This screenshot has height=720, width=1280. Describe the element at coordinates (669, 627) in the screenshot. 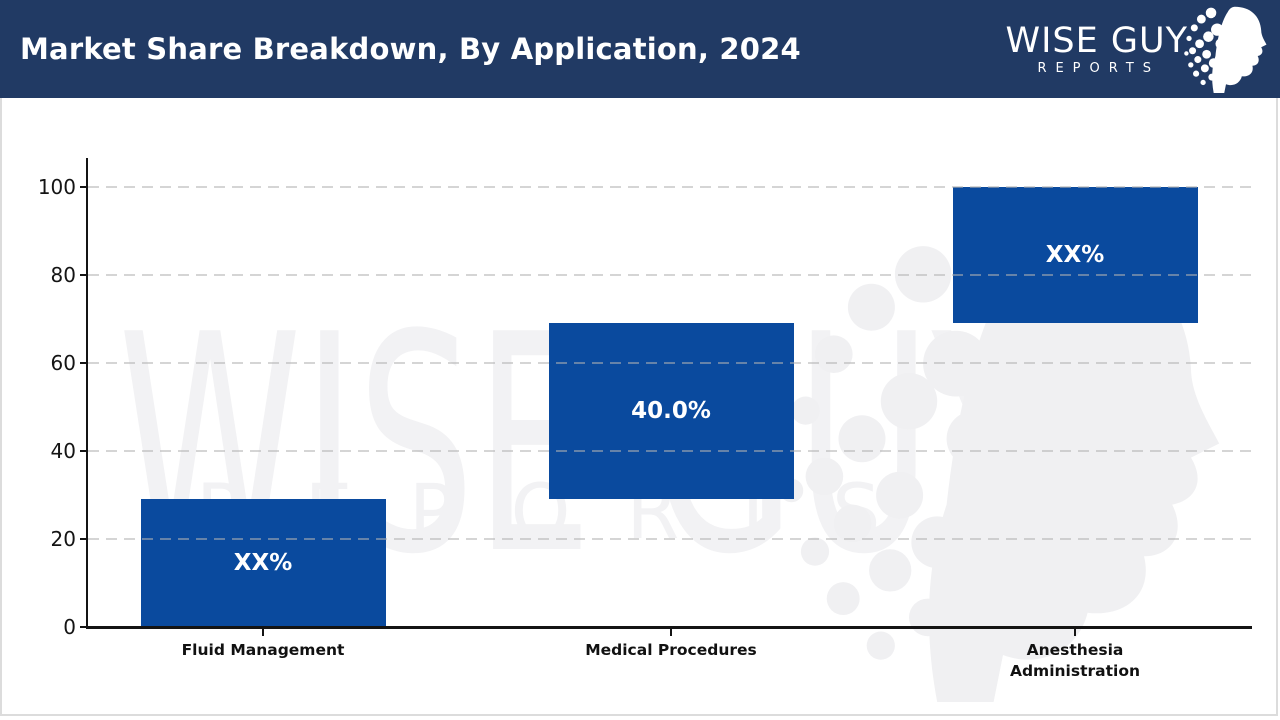

I see `x-axis-line` at that location.